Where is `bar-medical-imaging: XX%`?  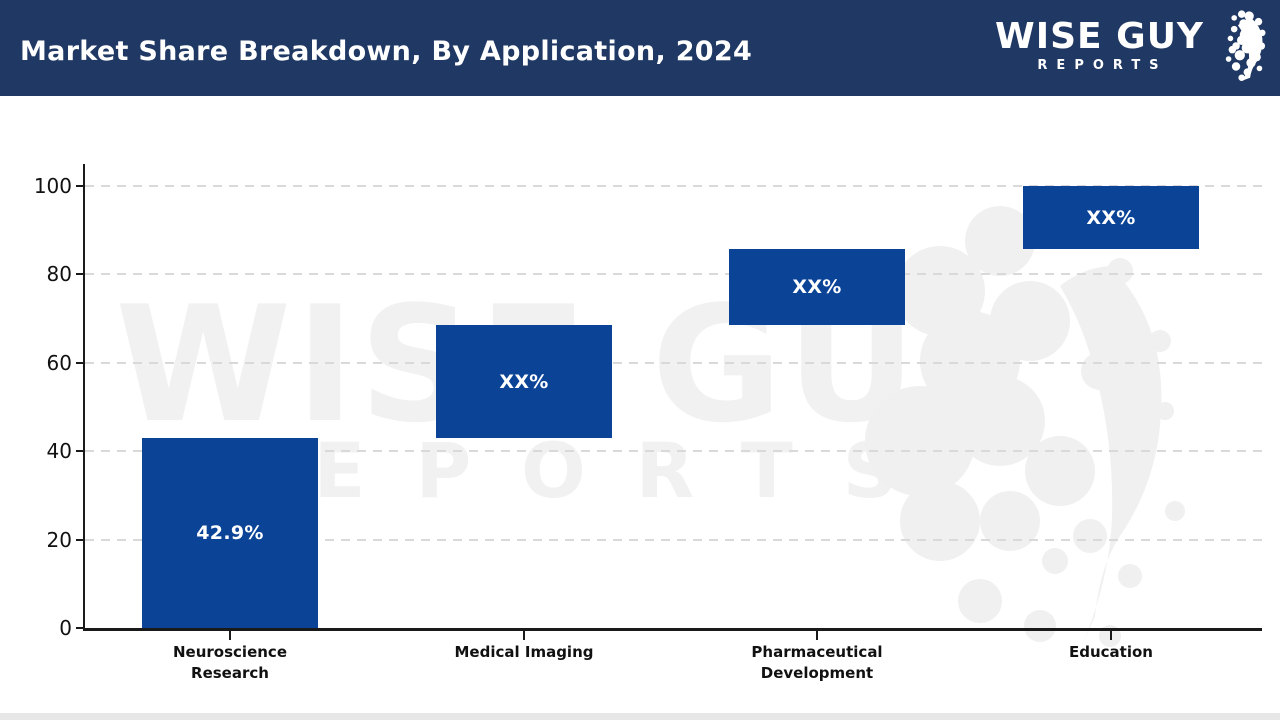 bar-medical-imaging: XX% is located at coordinates (524, 381).